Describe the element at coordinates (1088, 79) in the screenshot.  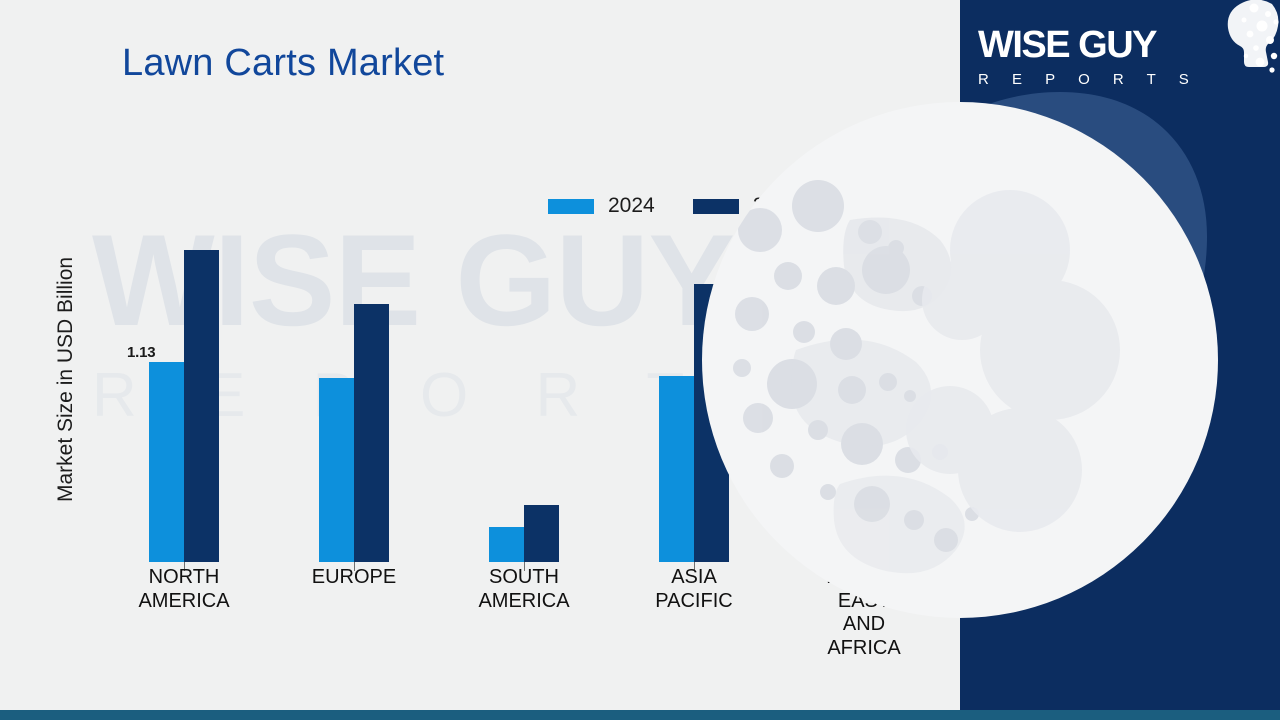
I see `brand-name-bottom: R E P O R T S` at that location.